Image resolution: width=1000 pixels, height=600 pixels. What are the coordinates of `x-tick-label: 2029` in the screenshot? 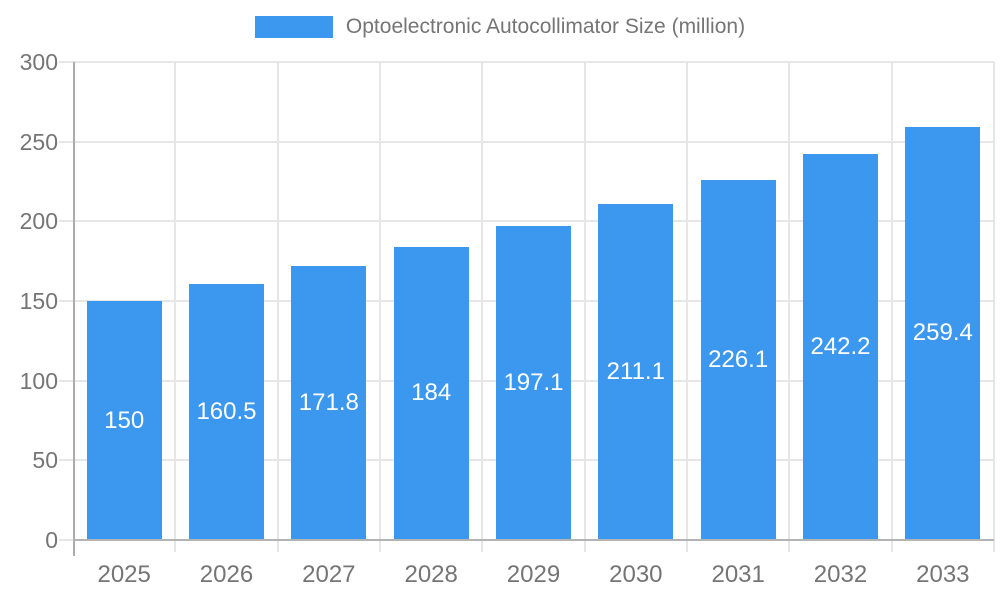 It's located at (533, 574).